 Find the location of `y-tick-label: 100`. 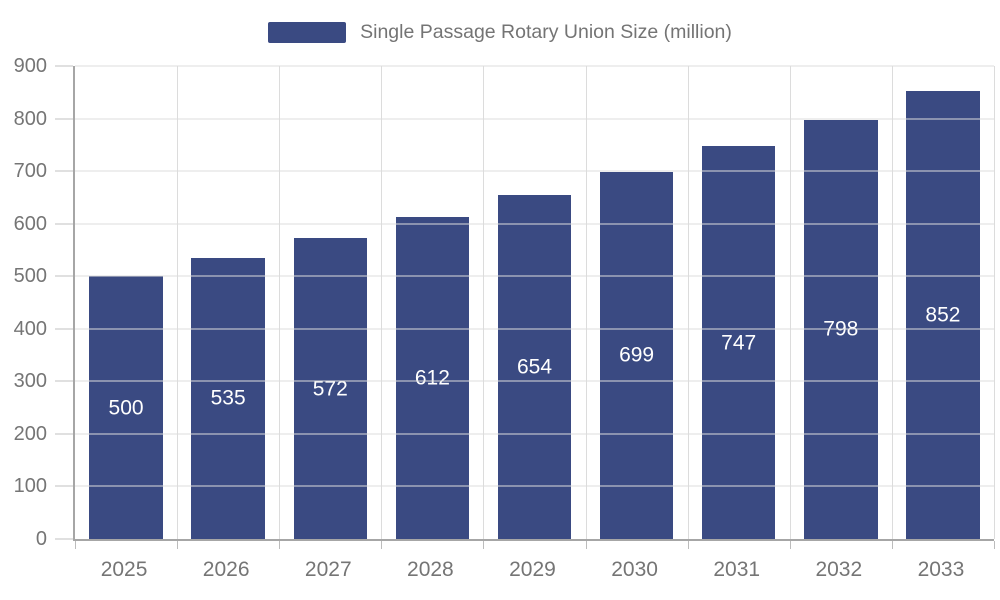

y-tick-label: 100 is located at coordinates (30, 486).